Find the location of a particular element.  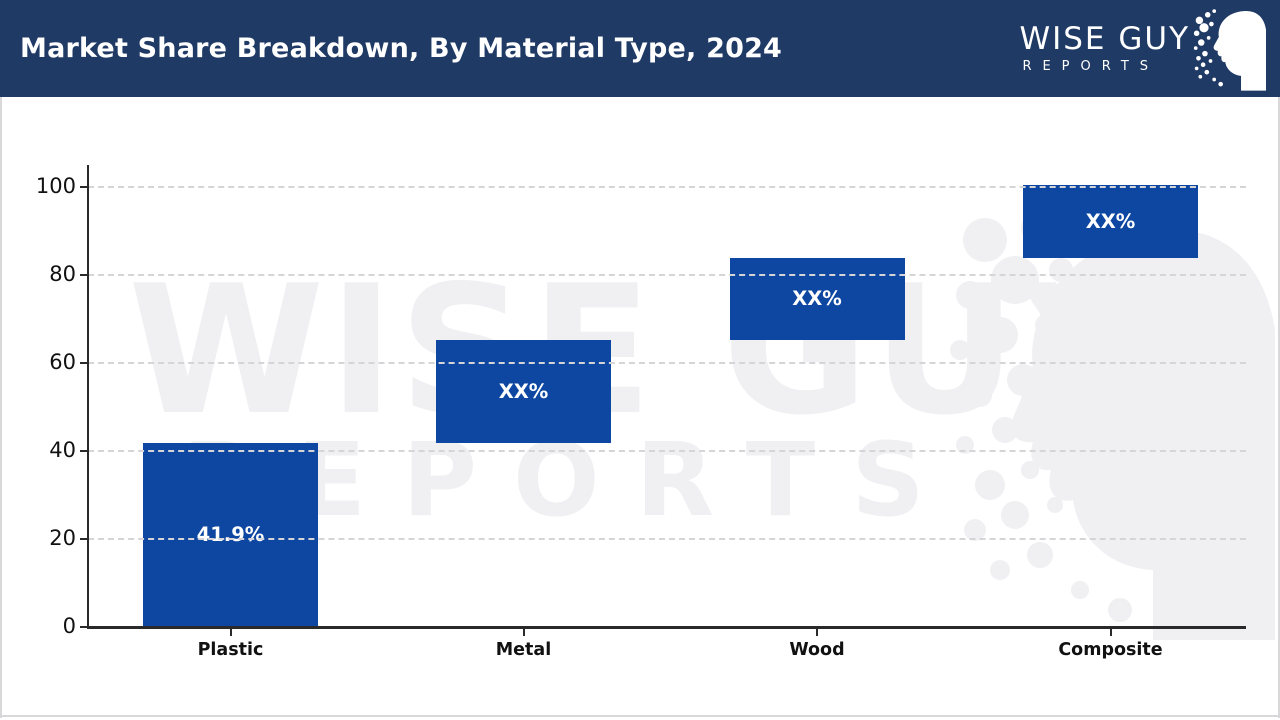

left-edge-rule is located at coordinates (1, 407).